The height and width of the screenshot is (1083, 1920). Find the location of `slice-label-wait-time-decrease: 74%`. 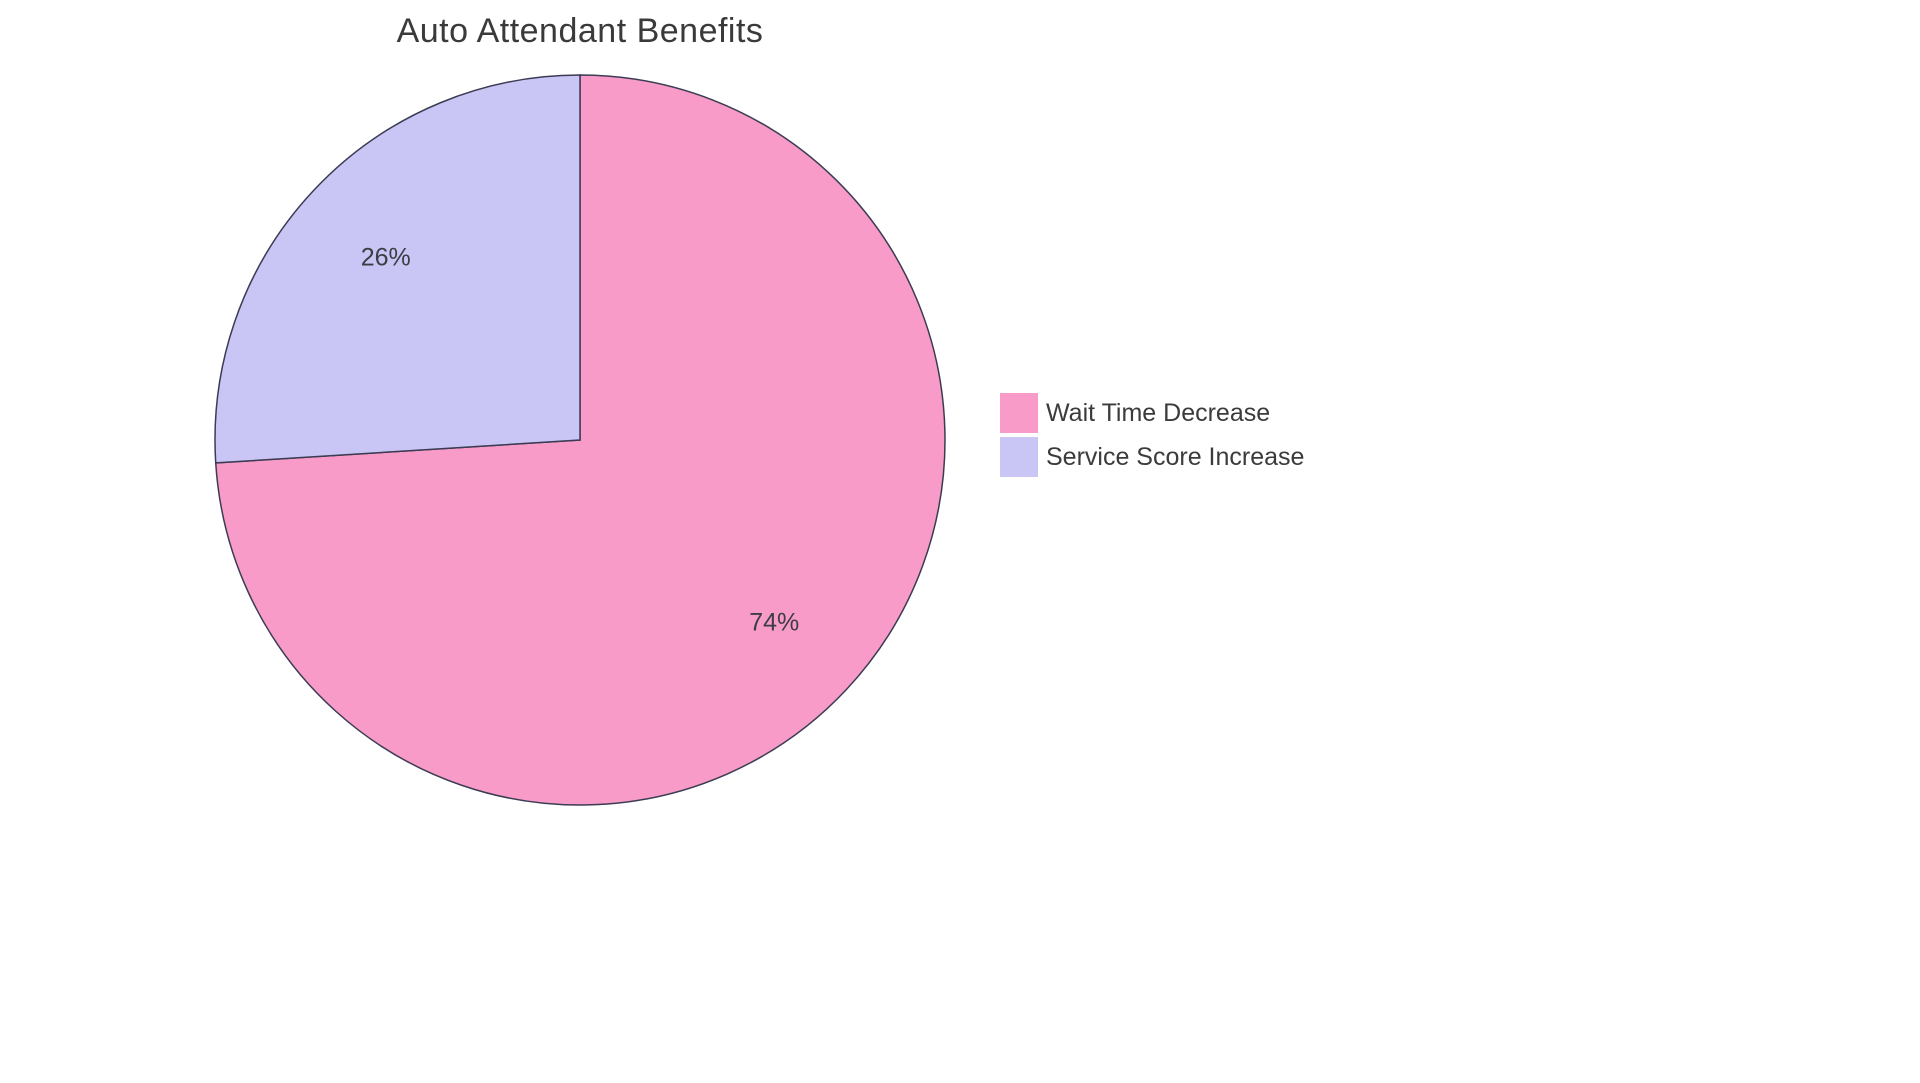

slice-label-wait-time-decrease: 74% is located at coordinates (774, 622).